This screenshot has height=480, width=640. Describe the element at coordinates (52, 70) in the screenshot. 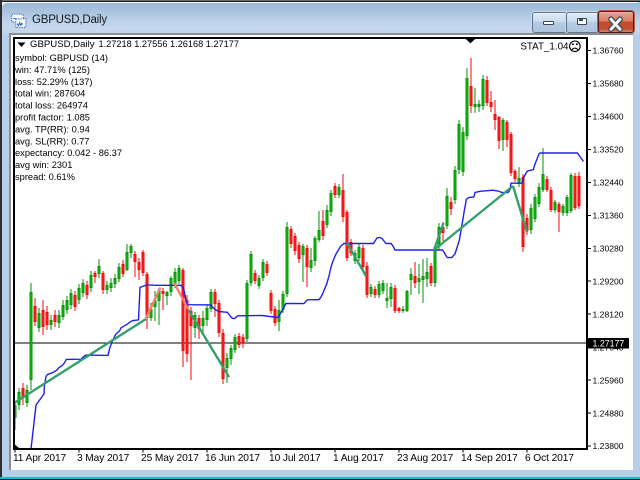

I see `svg-text: win: 47.71% (125)` at that location.